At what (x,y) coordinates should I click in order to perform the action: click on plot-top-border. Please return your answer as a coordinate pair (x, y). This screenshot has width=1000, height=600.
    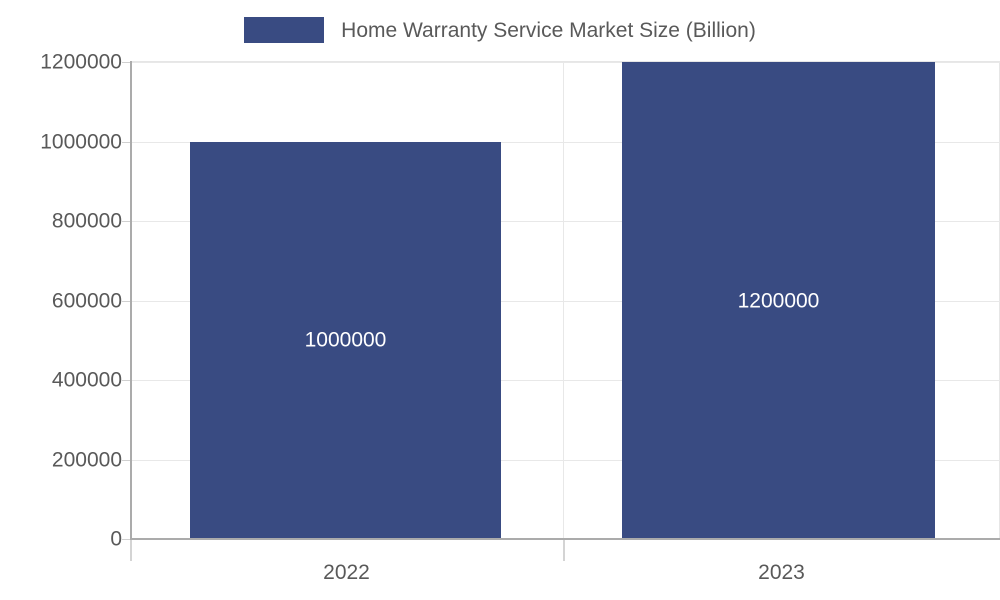
    Looking at the image, I should click on (565, 61).